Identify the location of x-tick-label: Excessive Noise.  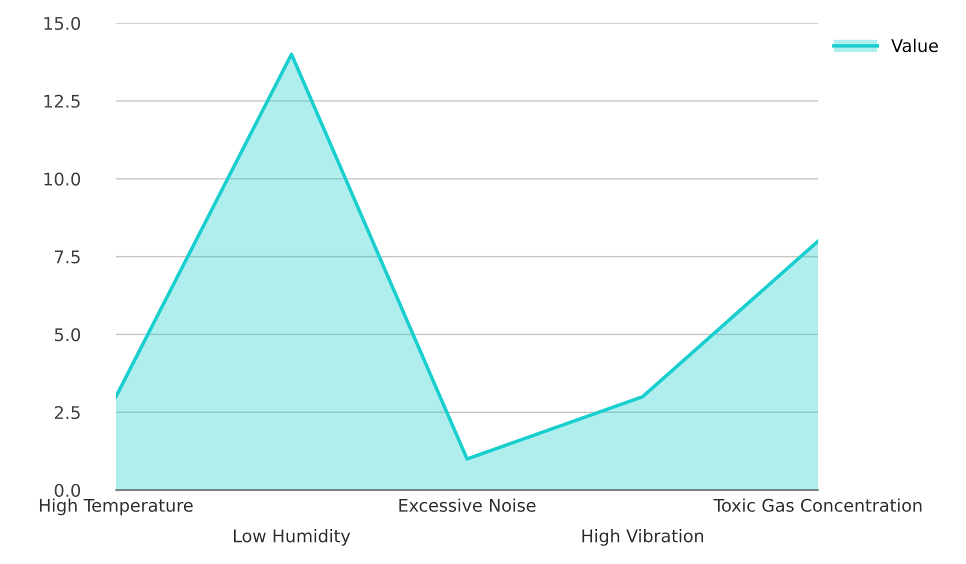
(467, 505).